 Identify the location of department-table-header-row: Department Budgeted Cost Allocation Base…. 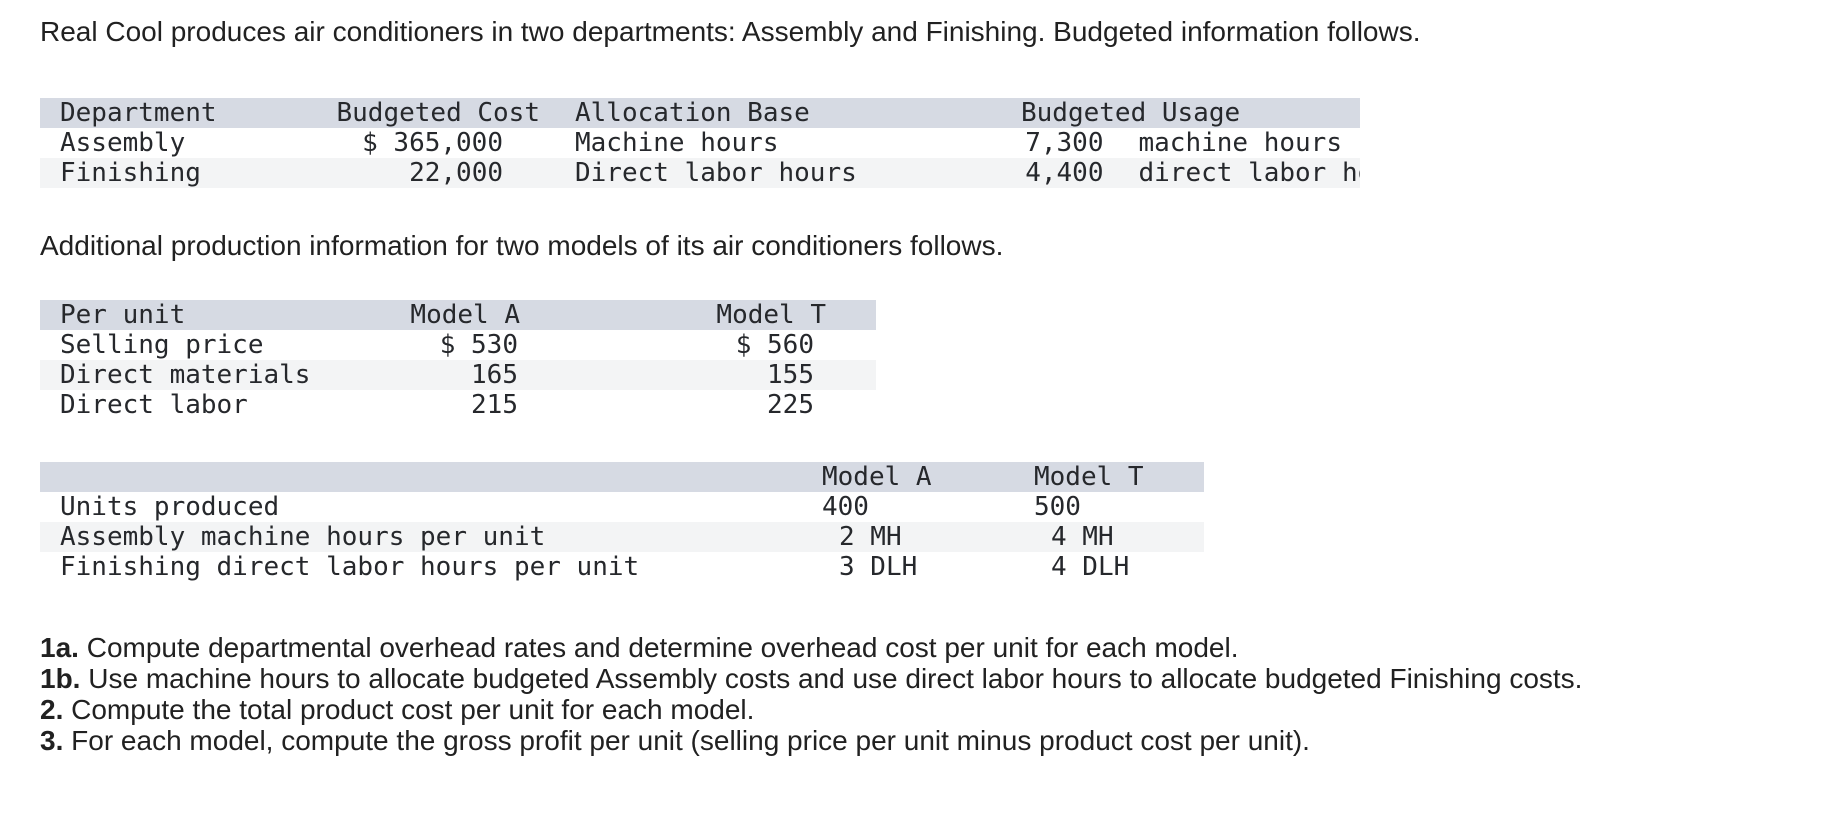
(700, 113).